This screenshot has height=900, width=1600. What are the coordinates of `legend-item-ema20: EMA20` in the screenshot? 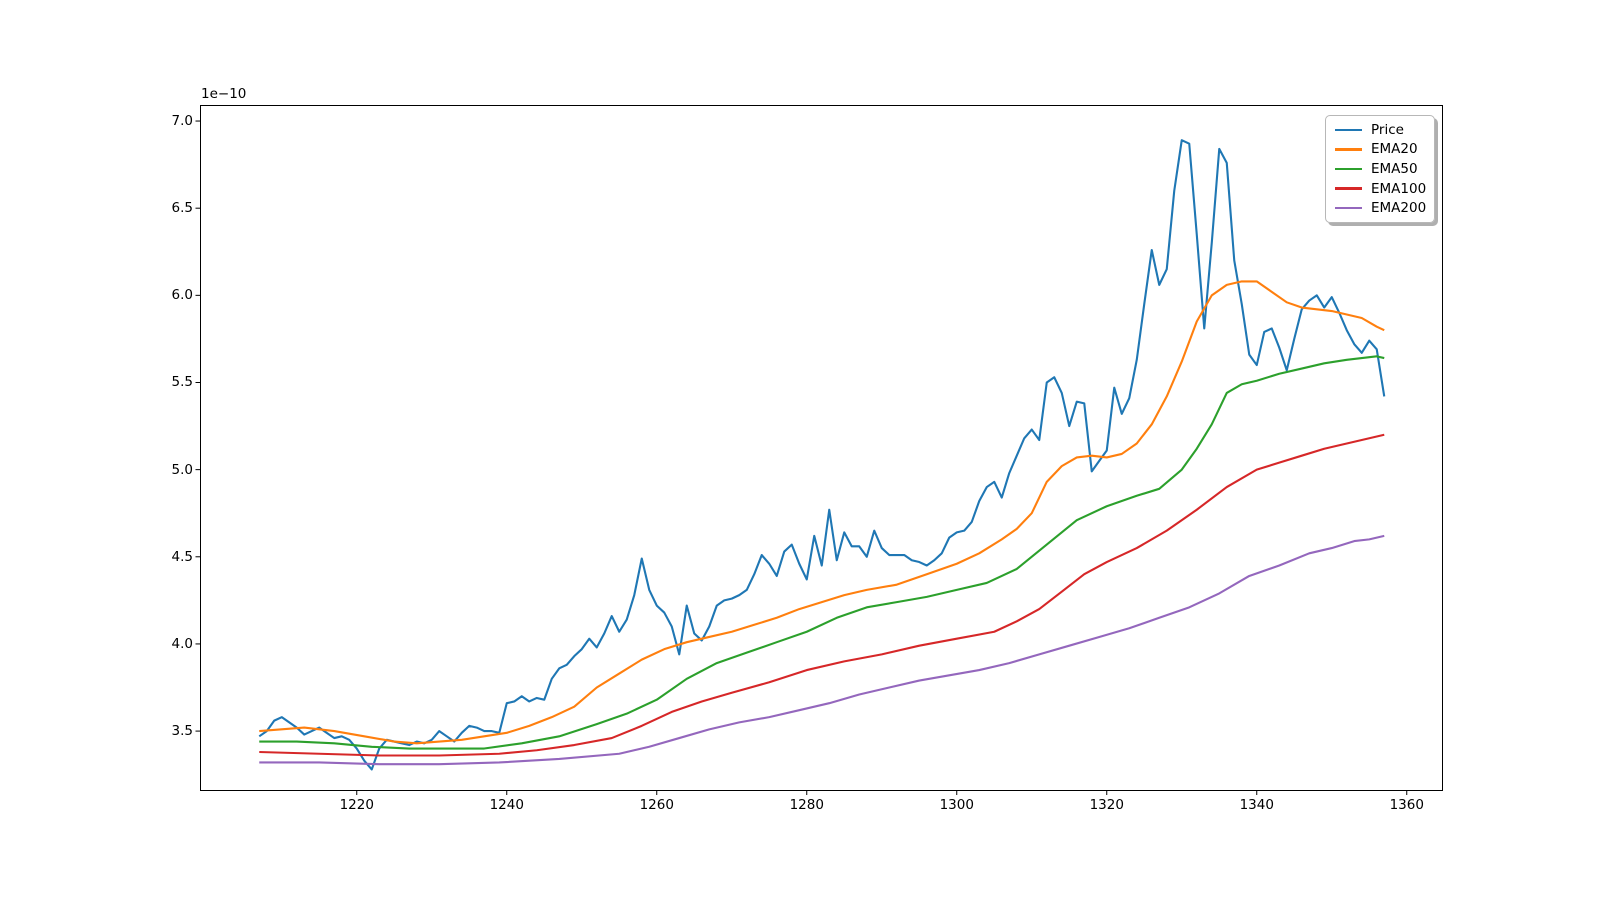 It's located at (1380, 149).